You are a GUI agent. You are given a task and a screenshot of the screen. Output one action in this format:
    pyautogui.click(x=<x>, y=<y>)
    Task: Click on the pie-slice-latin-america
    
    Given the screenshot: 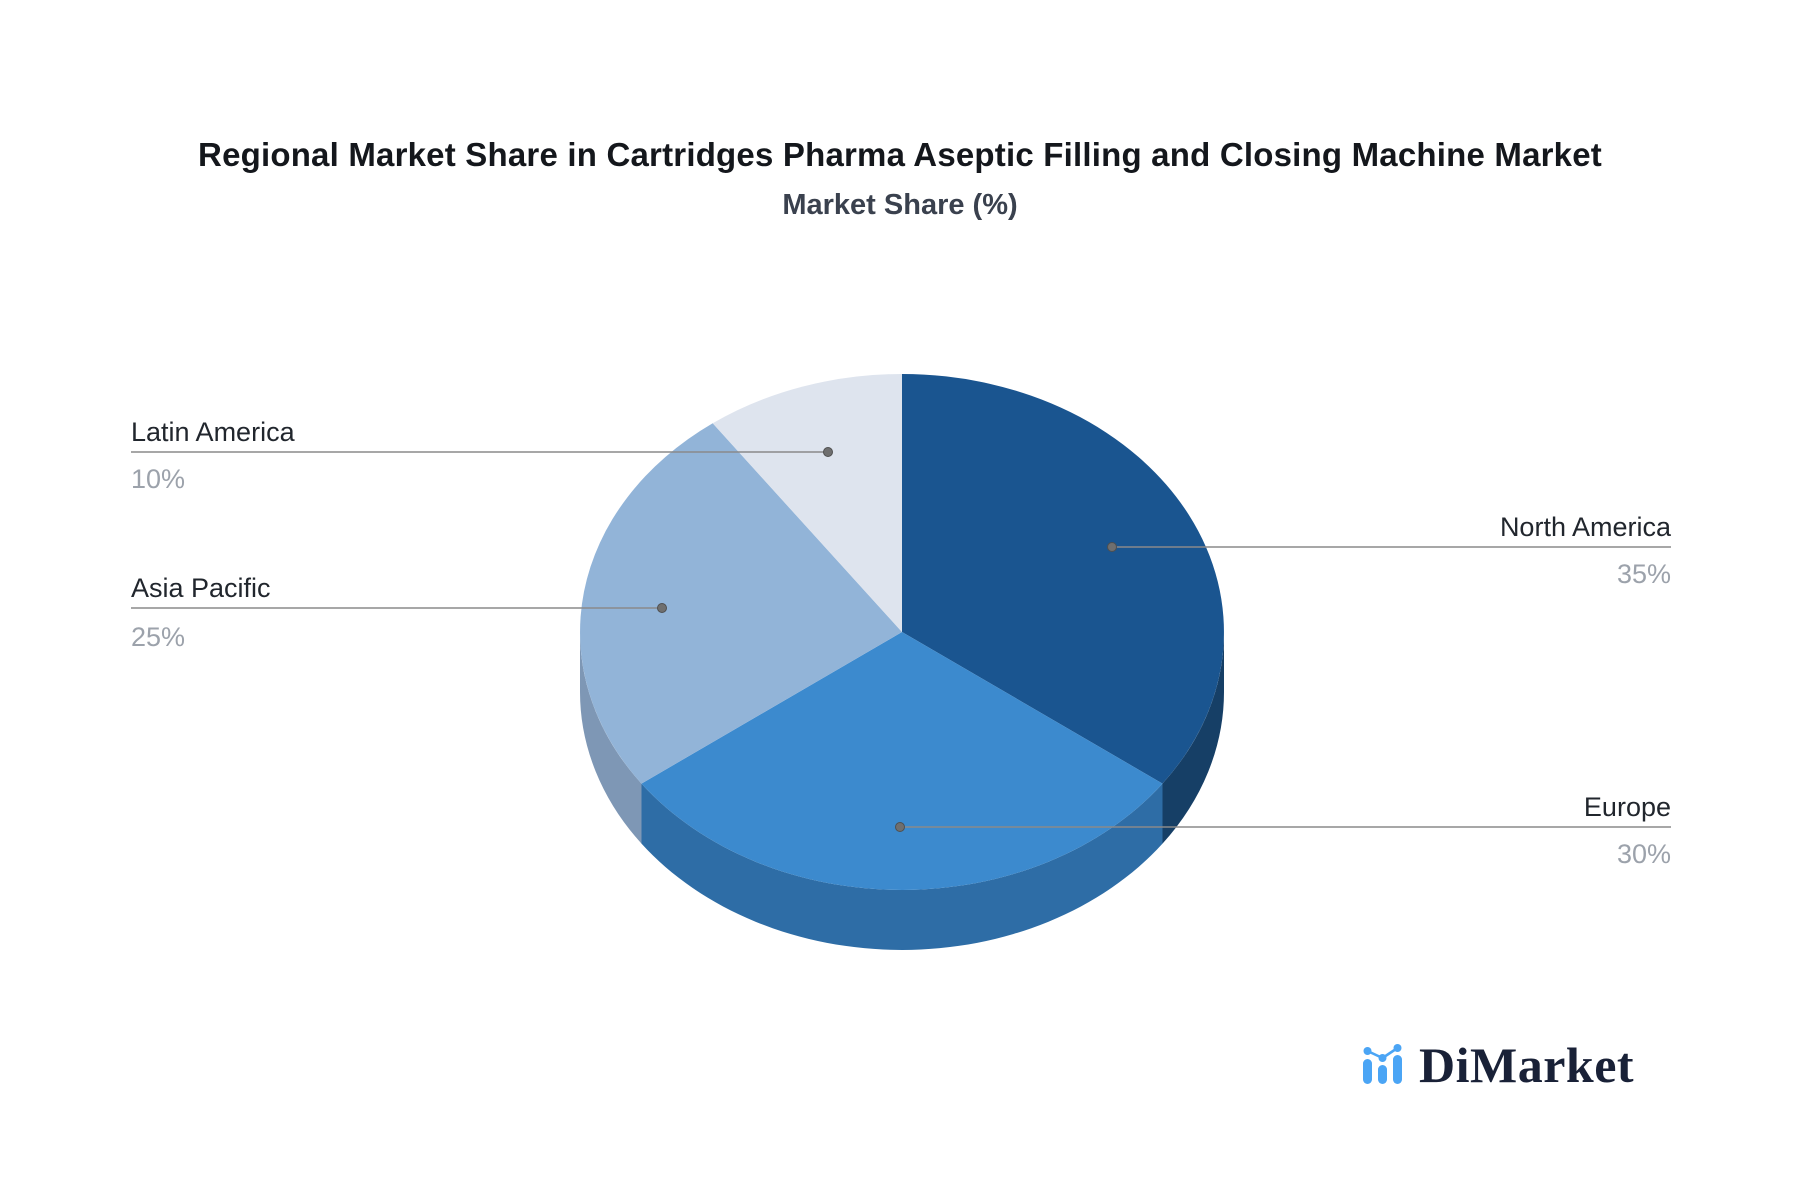 What is the action you would take?
    pyautogui.click(x=807, y=503)
    